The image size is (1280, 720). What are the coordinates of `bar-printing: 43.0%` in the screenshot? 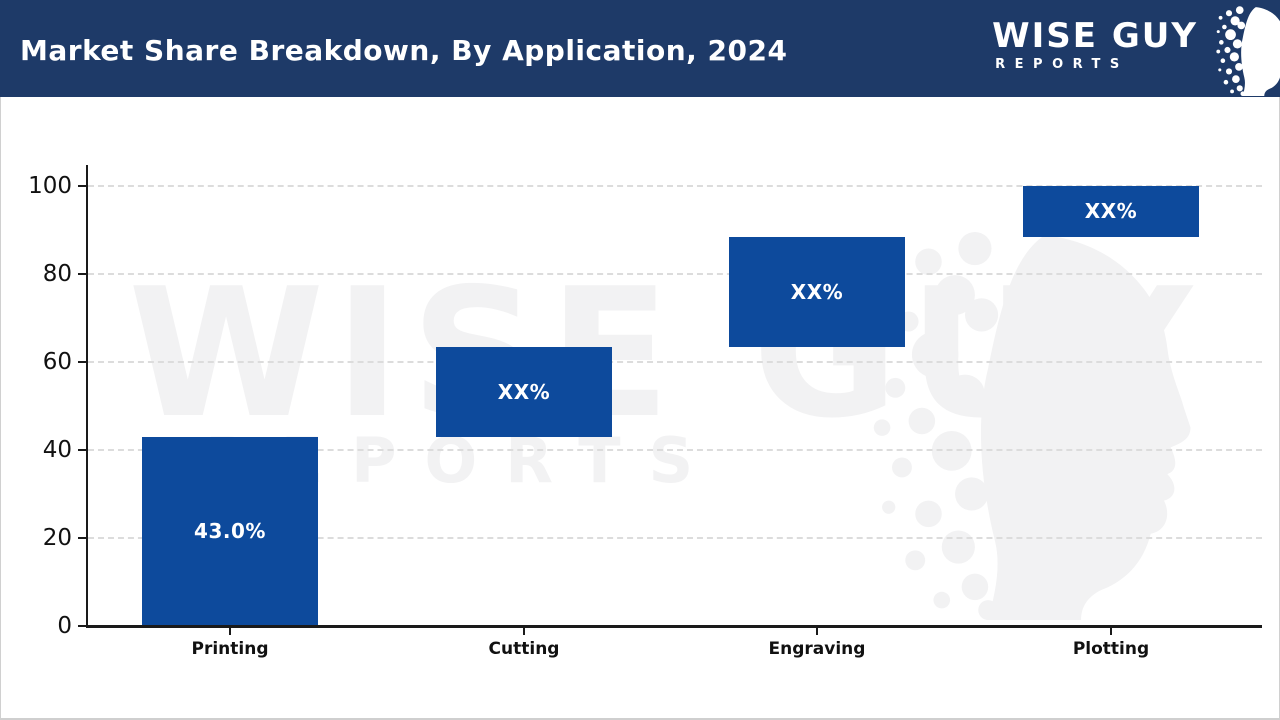 It's located at (230, 531).